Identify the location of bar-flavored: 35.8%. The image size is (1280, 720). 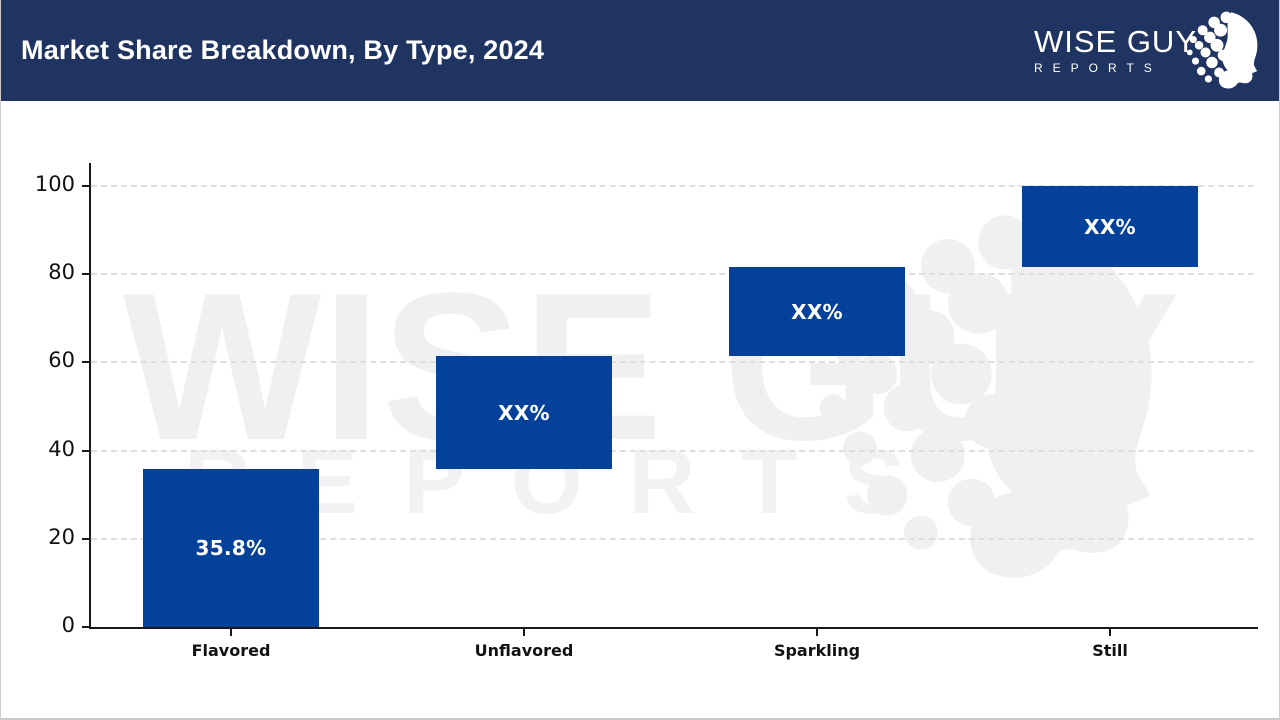
(231, 548).